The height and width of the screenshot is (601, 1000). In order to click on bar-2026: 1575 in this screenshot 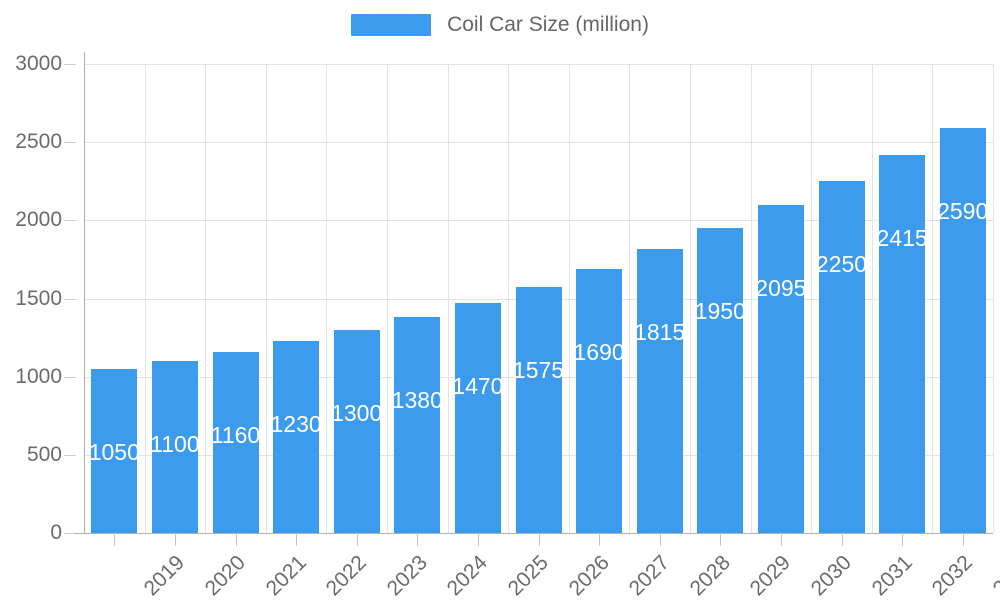, I will do `click(538, 298)`.